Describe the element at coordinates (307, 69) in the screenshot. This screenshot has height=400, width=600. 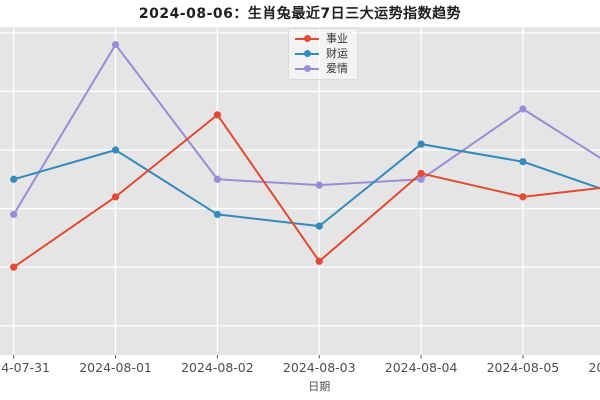
I see `love-line-marker-icon` at that location.